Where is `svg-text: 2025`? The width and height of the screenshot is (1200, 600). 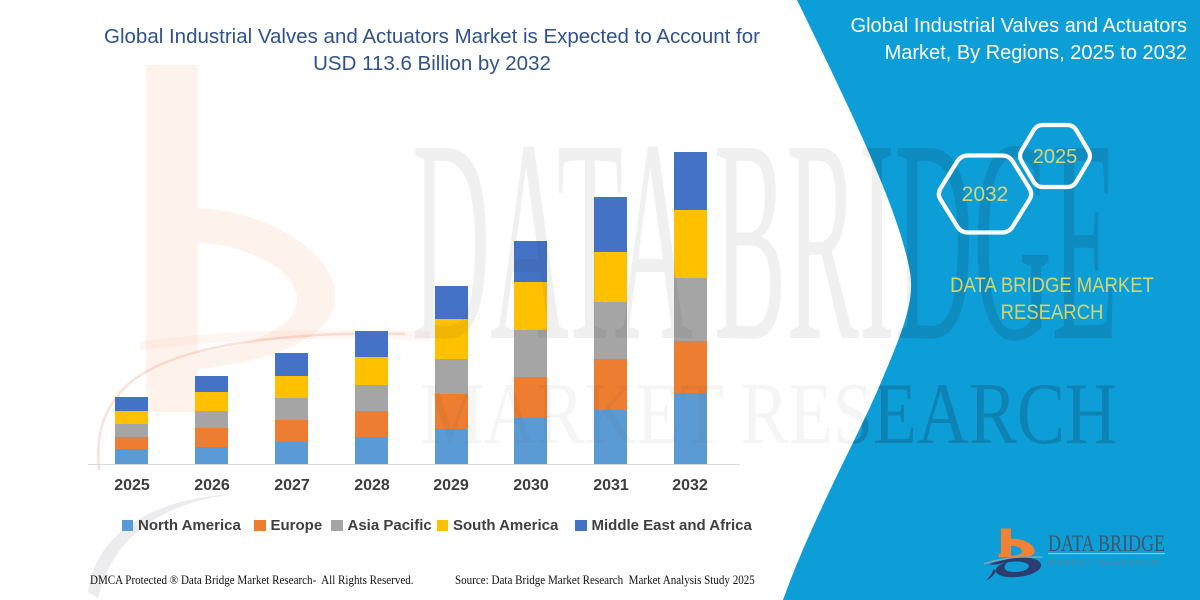
svg-text: 2025 is located at coordinates (1055, 157).